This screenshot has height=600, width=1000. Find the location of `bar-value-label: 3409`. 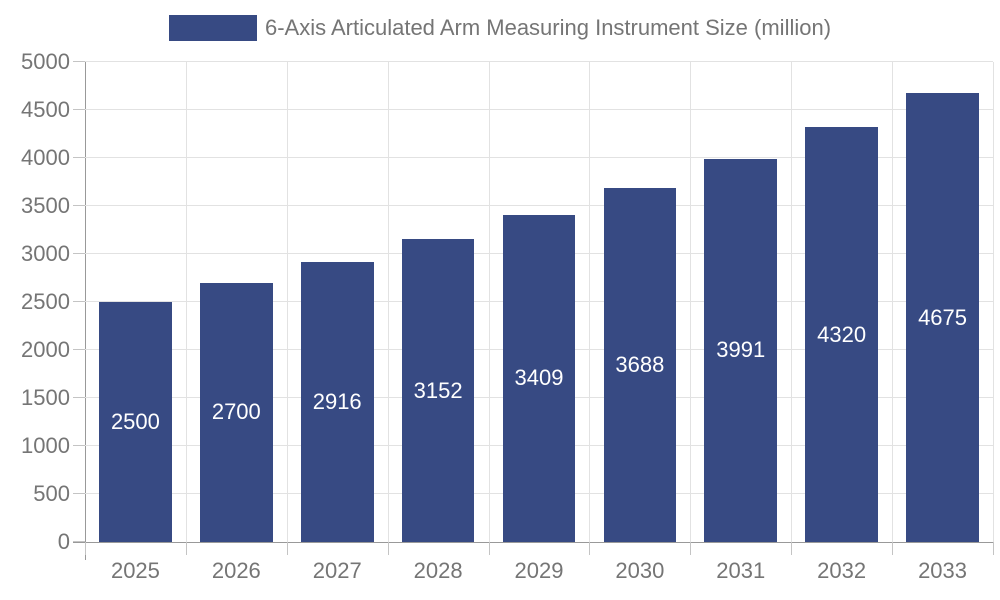

bar-value-label: 3409 is located at coordinates (539, 378).